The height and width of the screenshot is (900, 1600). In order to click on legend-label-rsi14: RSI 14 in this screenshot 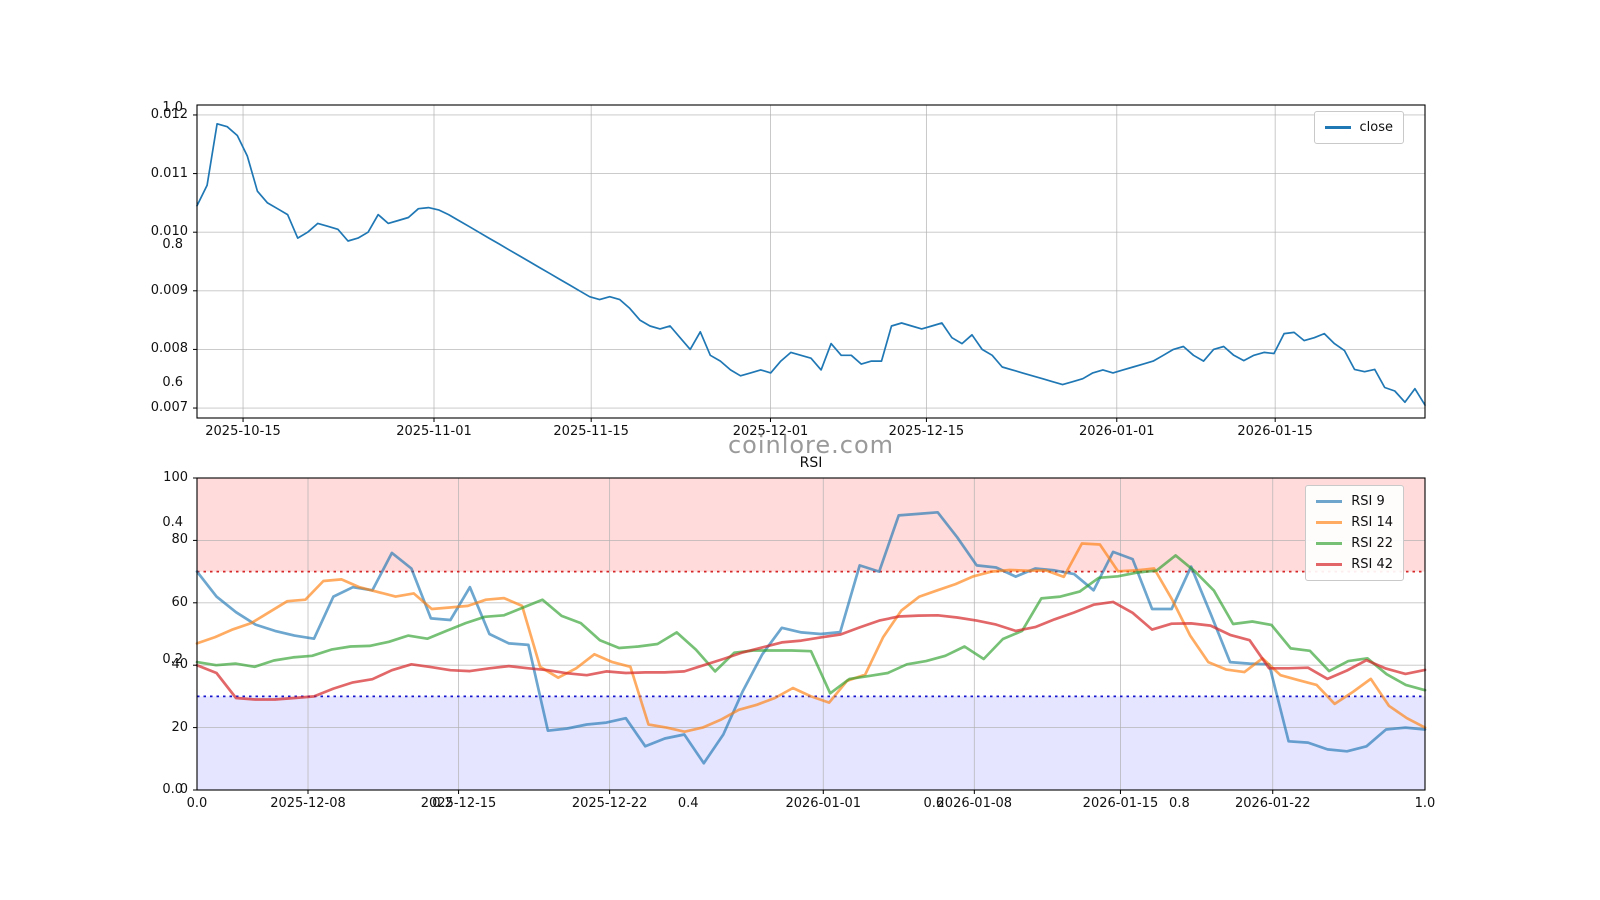, I will do `click(1372, 522)`.